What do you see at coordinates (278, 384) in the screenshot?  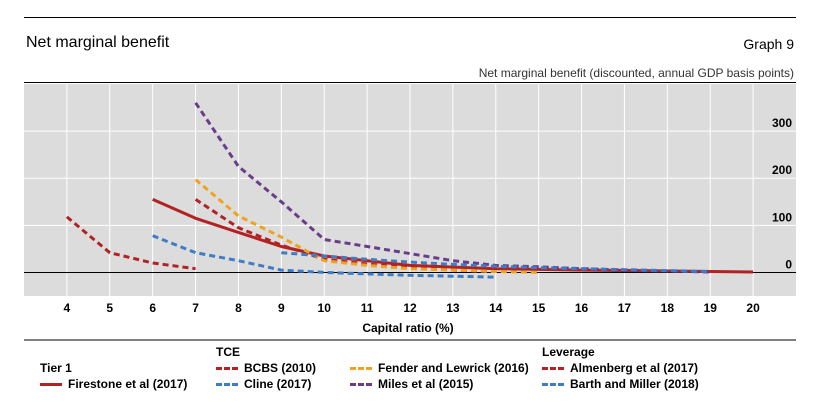 I see `legend-label: Cline (2017)` at bounding box center [278, 384].